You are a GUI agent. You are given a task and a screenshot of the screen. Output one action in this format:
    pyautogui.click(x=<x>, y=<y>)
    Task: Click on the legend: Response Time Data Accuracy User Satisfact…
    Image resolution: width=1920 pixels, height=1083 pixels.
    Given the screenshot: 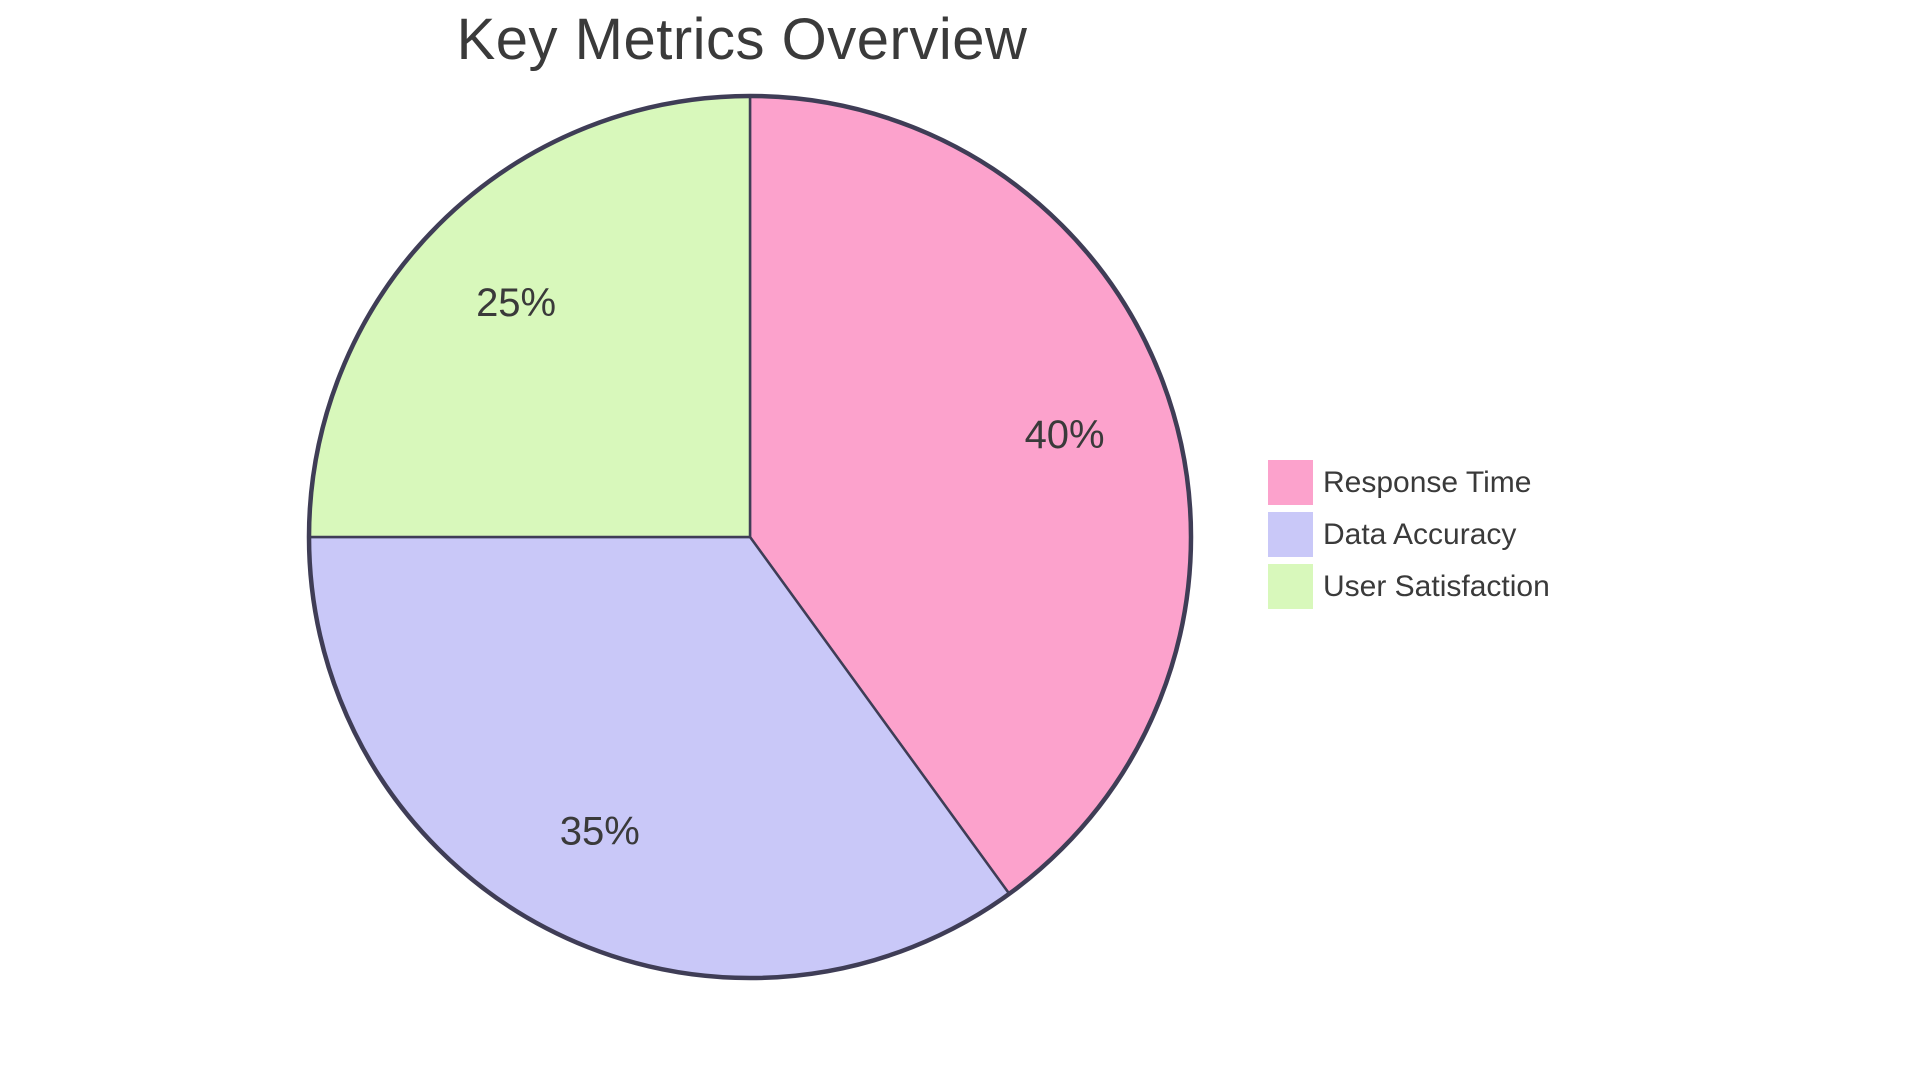 What is the action you would take?
    pyautogui.click(x=1409, y=538)
    